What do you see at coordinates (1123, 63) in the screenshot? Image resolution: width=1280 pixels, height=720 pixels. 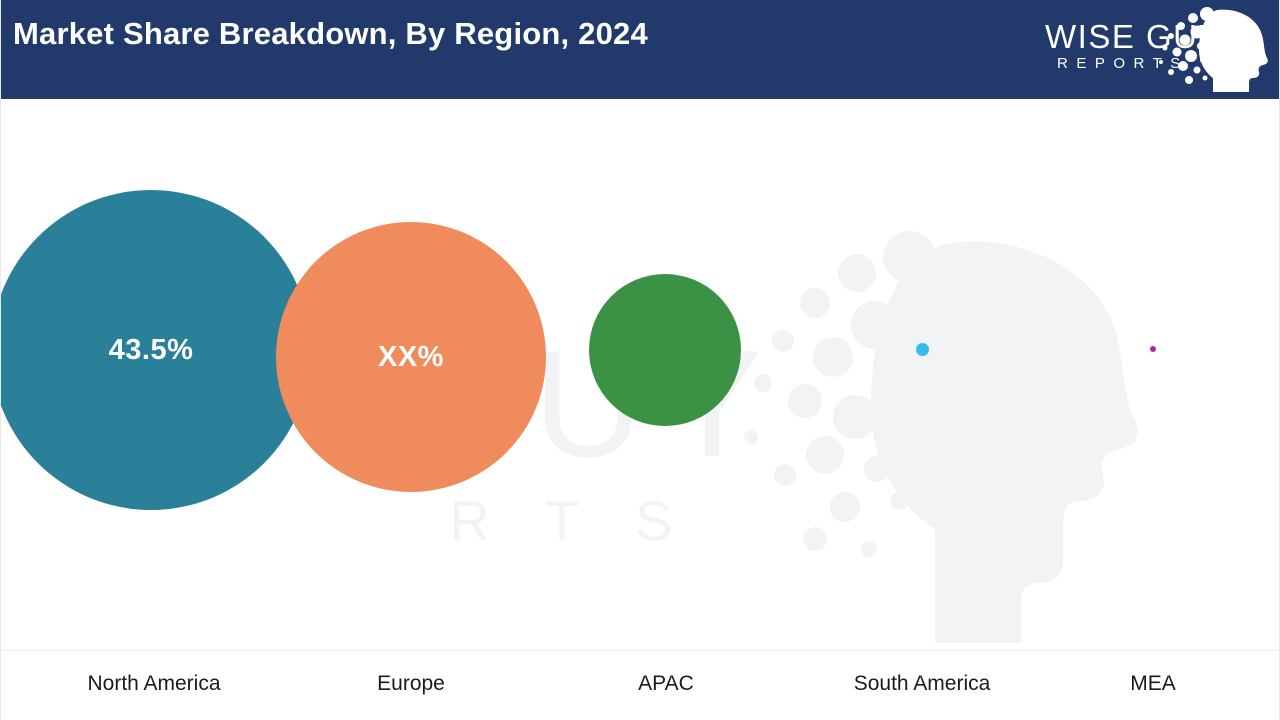 I see `logo-wordmark-sub: REPORTS` at bounding box center [1123, 63].